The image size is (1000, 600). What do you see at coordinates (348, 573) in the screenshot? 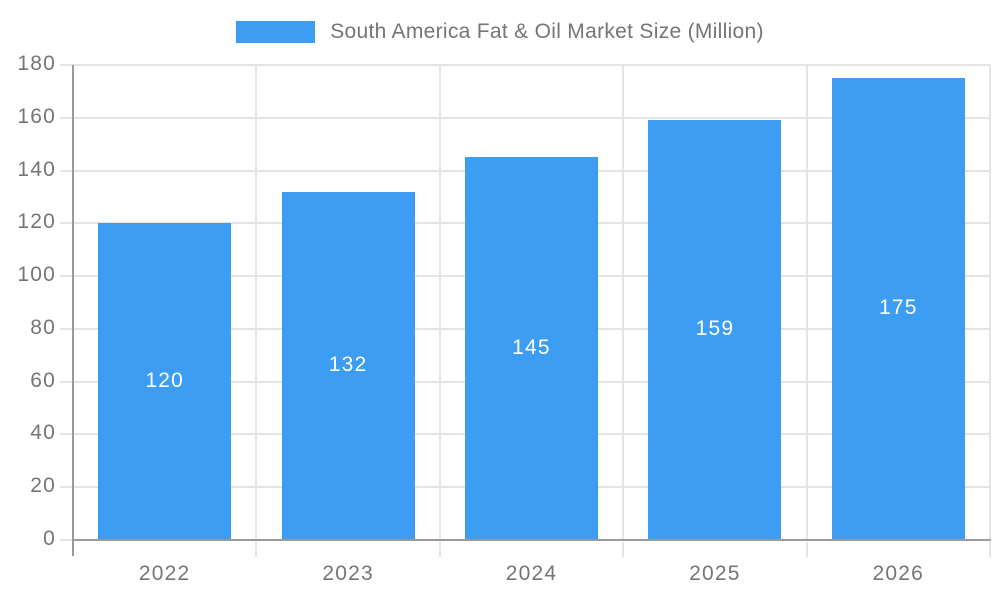
I see `x-axis-tick-label: 2023` at bounding box center [348, 573].